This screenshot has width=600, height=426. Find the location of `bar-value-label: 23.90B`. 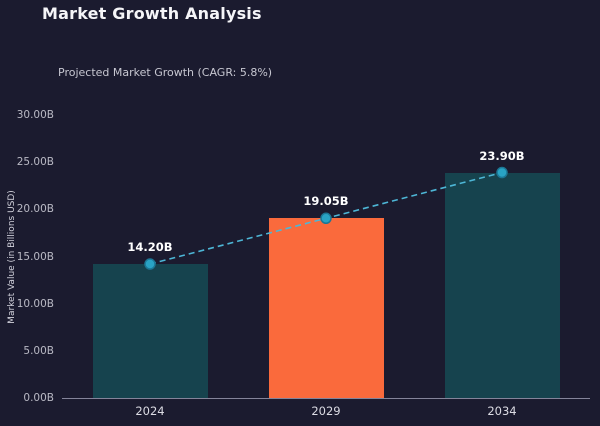

bar-value-label: 23.90B is located at coordinates (502, 155).